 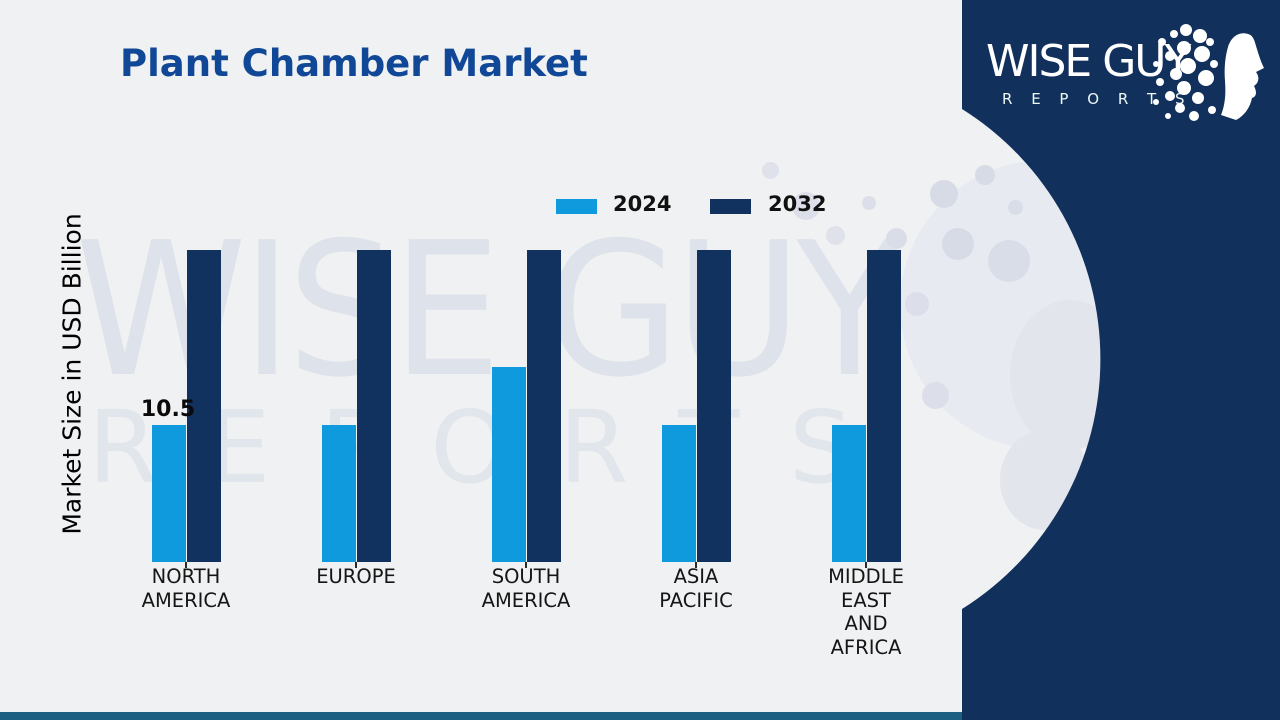 I want to click on bottom-accent-strip, so click(x=640, y=716).